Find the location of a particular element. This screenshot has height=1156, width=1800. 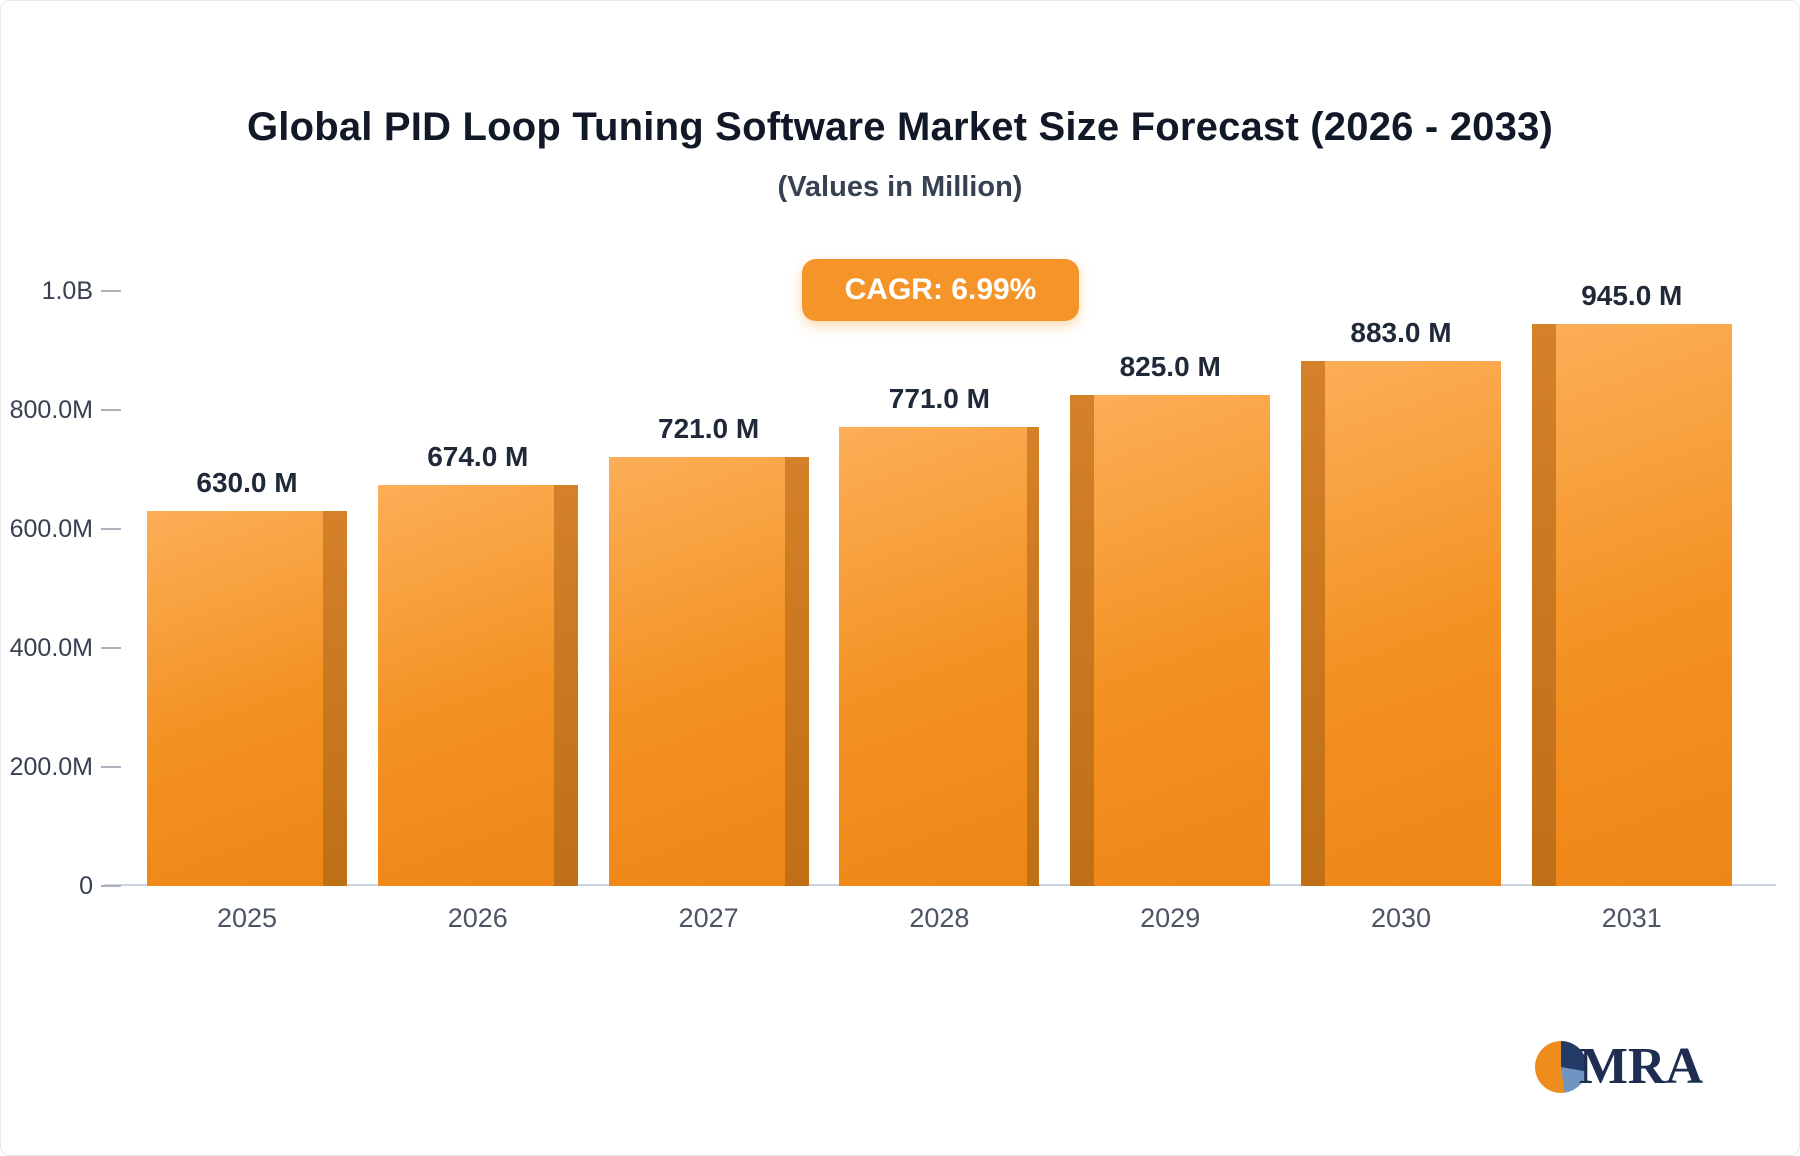

x-axis-label: 2027 is located at coordinates (708, 918).